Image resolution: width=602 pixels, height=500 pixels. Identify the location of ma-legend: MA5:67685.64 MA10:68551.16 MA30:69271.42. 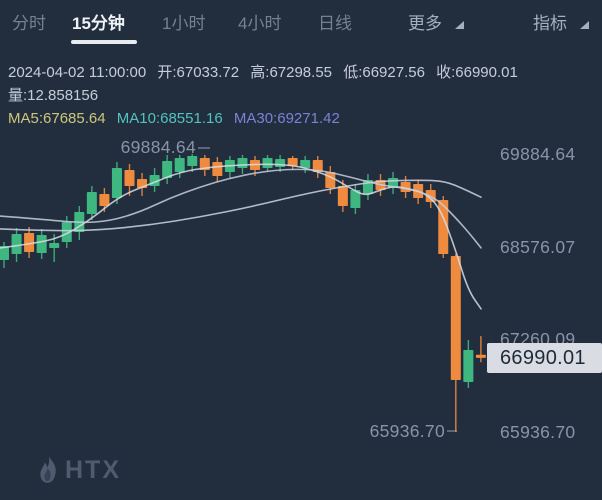
(266, 118).